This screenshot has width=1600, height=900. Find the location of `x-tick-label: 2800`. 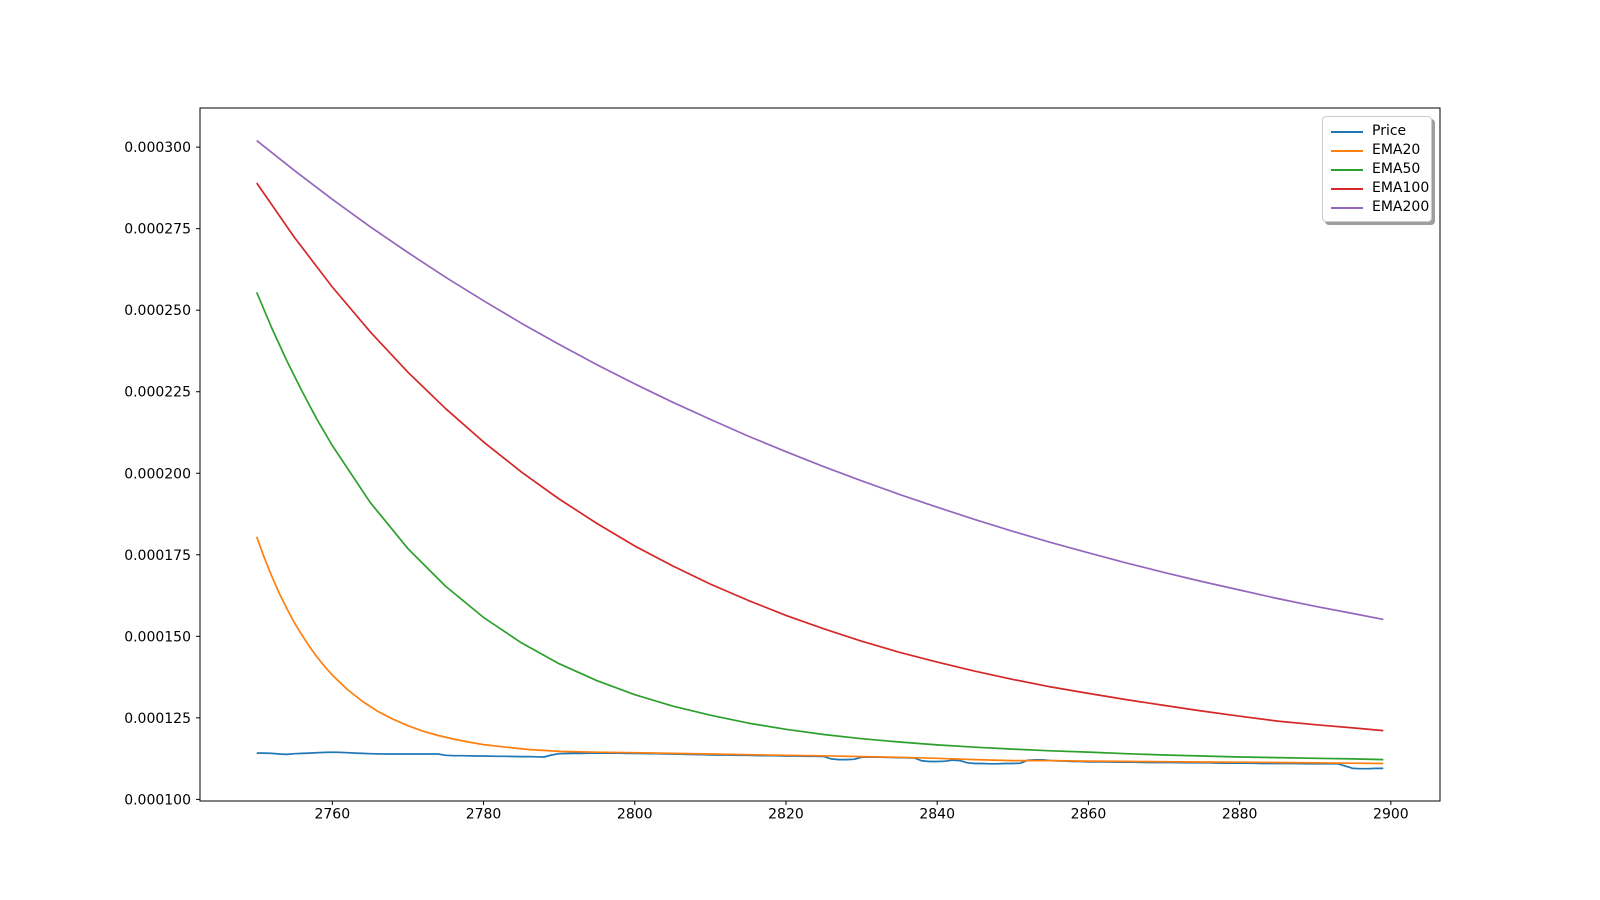

x-tick-label: 2800 is located at coordinates (635, 815).